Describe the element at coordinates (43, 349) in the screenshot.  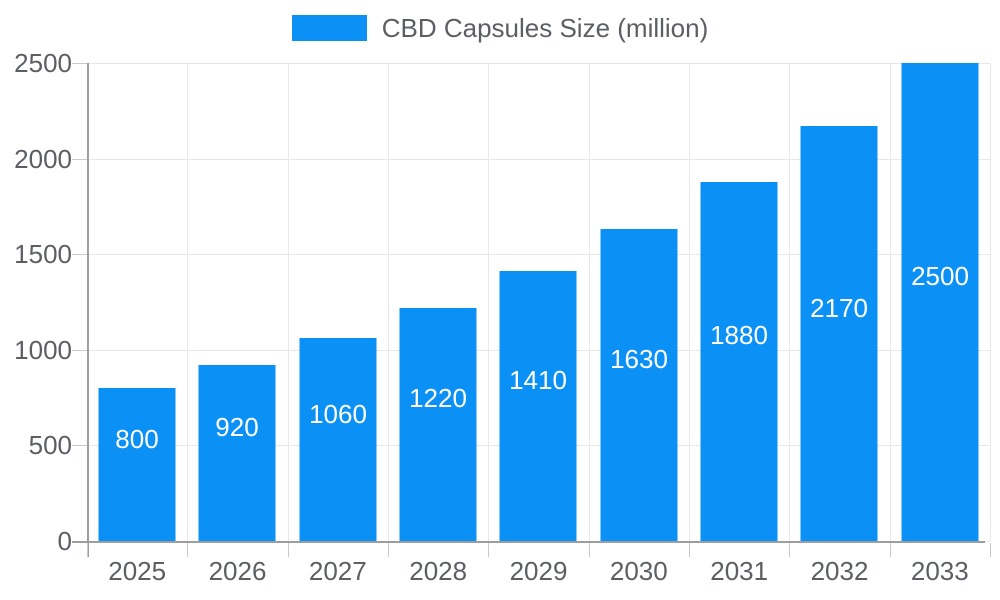
I see `y-axis-tick-label: 1000` at that location.